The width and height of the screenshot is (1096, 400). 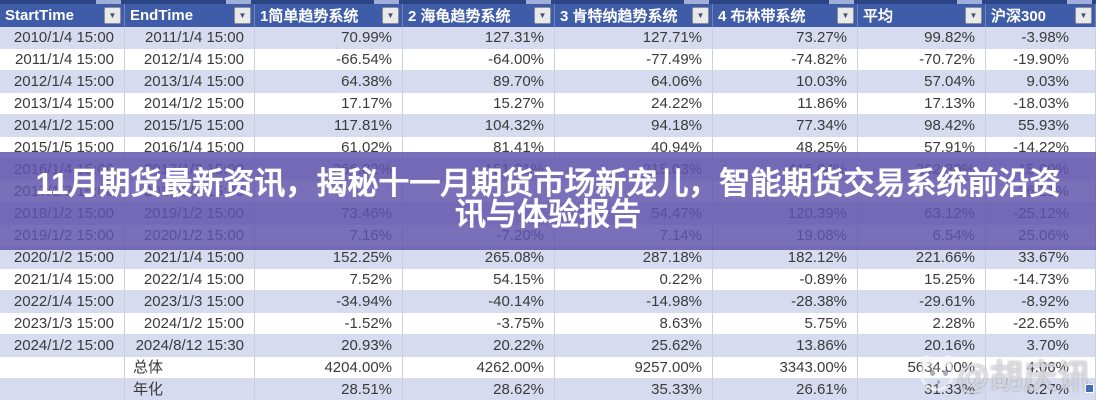 I want to click on date-cell: 2010/1/4 15:00, so click(x=62, y=38).